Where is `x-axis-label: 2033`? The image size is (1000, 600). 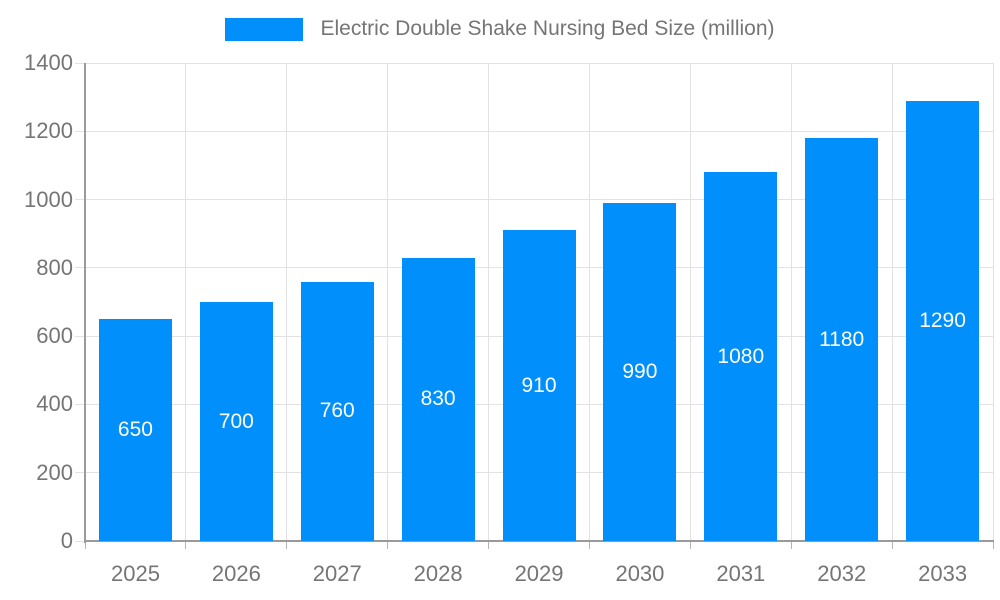 x-axis-label: 2033 is located at coordinates (943, 573).